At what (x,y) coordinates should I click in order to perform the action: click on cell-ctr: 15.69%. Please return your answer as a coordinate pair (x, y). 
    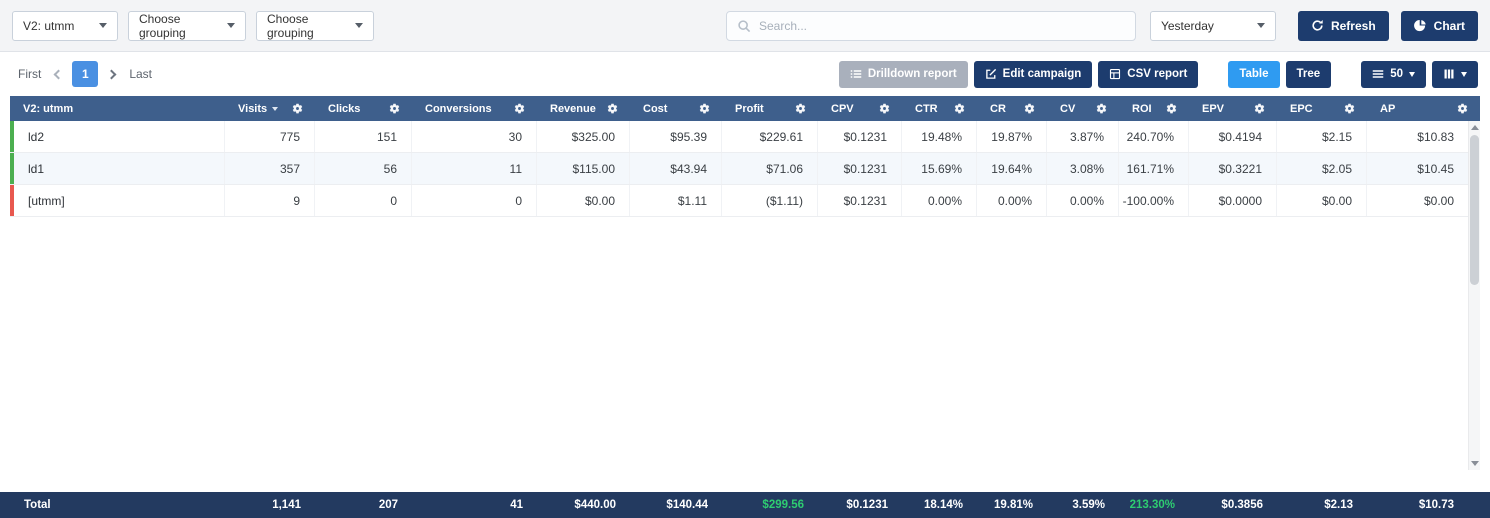
    Looking at the image, I should click on (939, 168).